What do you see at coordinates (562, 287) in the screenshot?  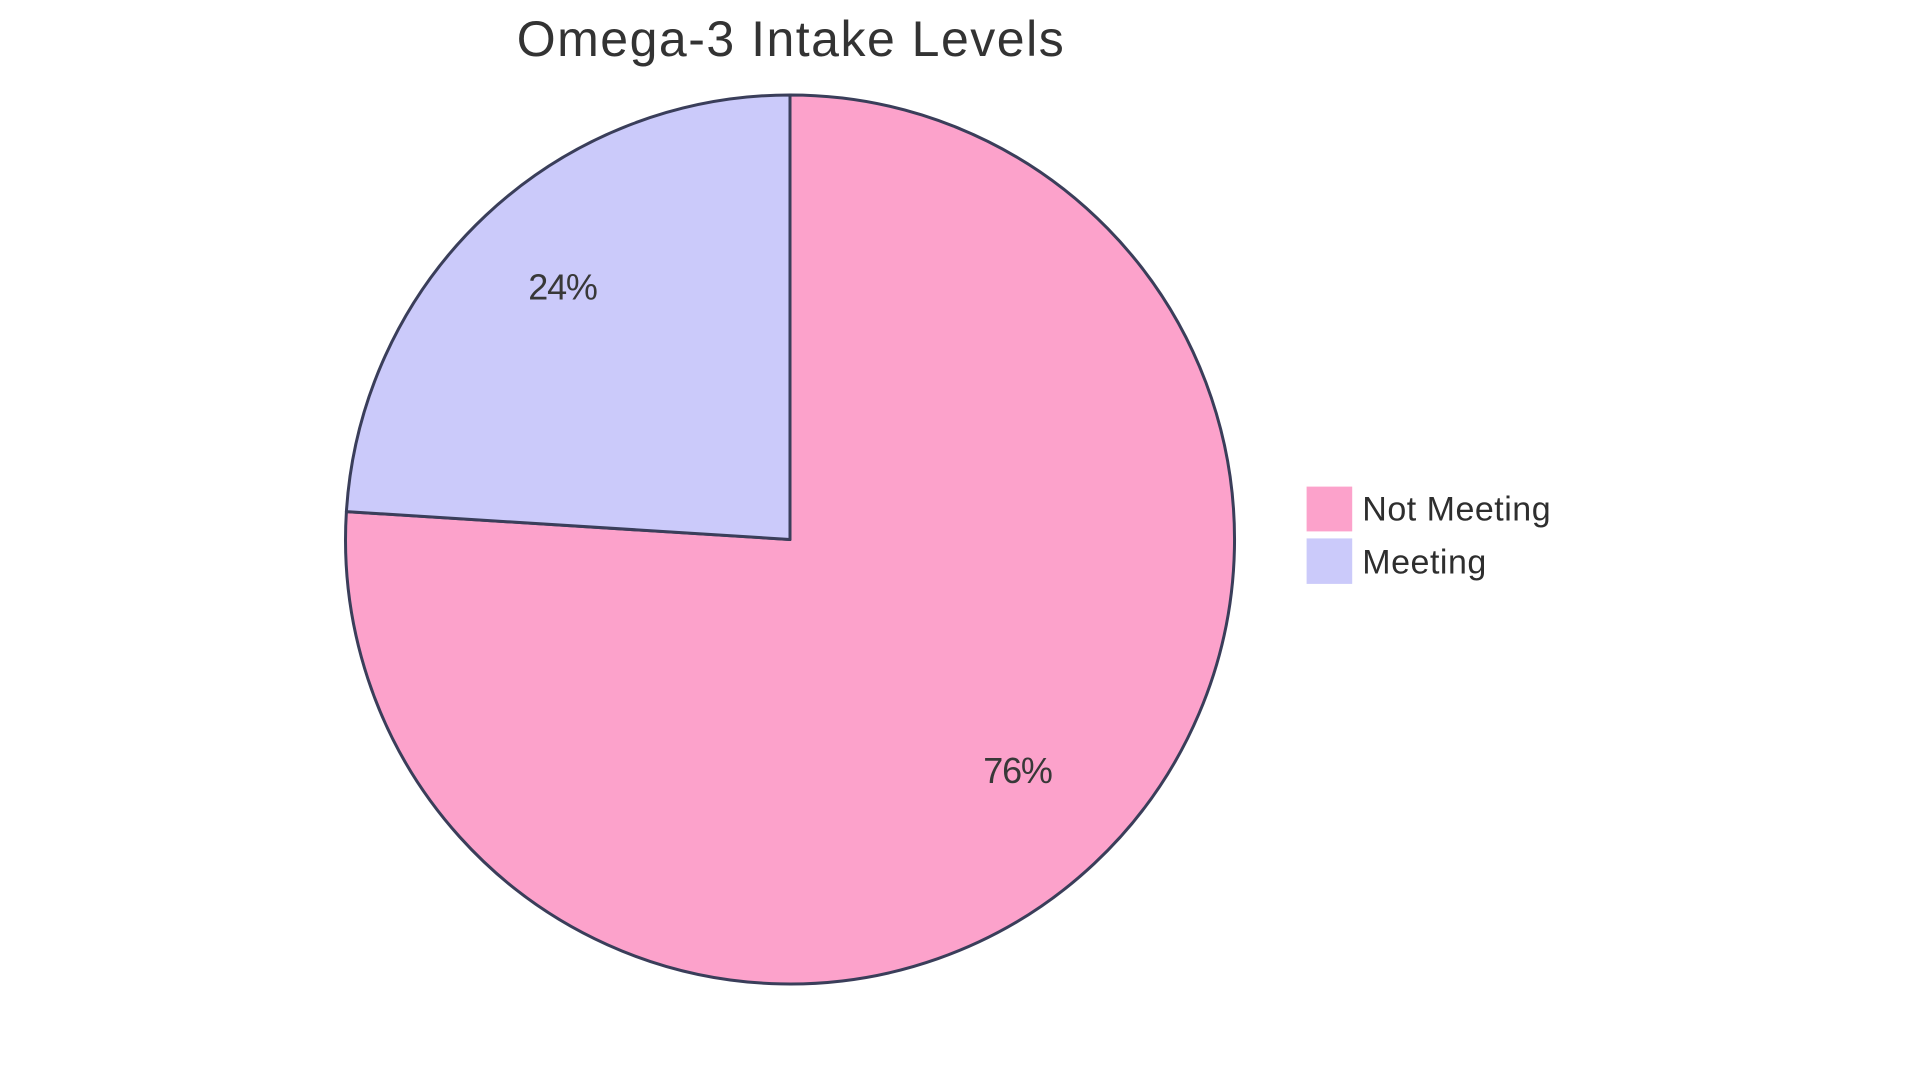 I see `svg-text: 24%` at bounding box center [562, 287].